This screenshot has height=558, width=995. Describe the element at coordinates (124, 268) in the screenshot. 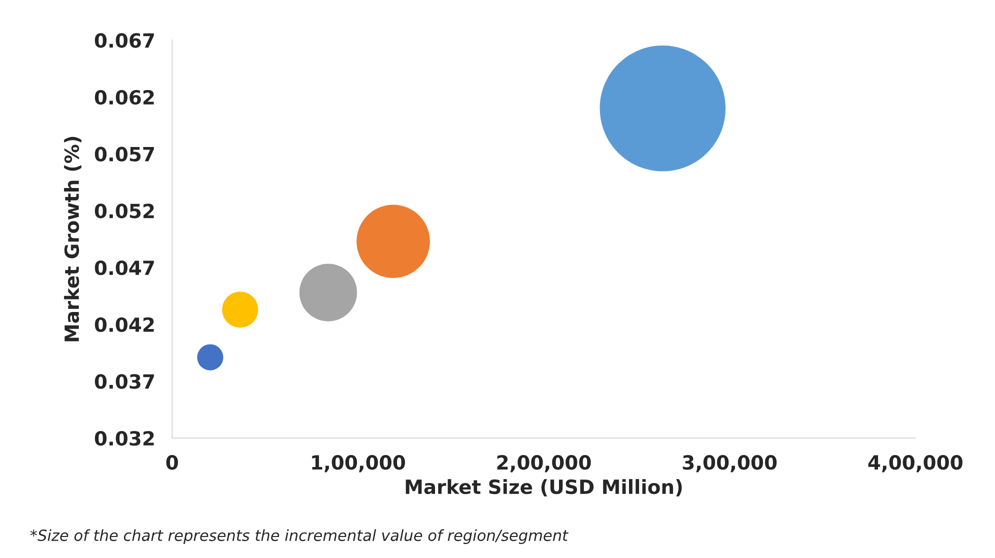

I see `y-tick-label: 0.047` at that location.